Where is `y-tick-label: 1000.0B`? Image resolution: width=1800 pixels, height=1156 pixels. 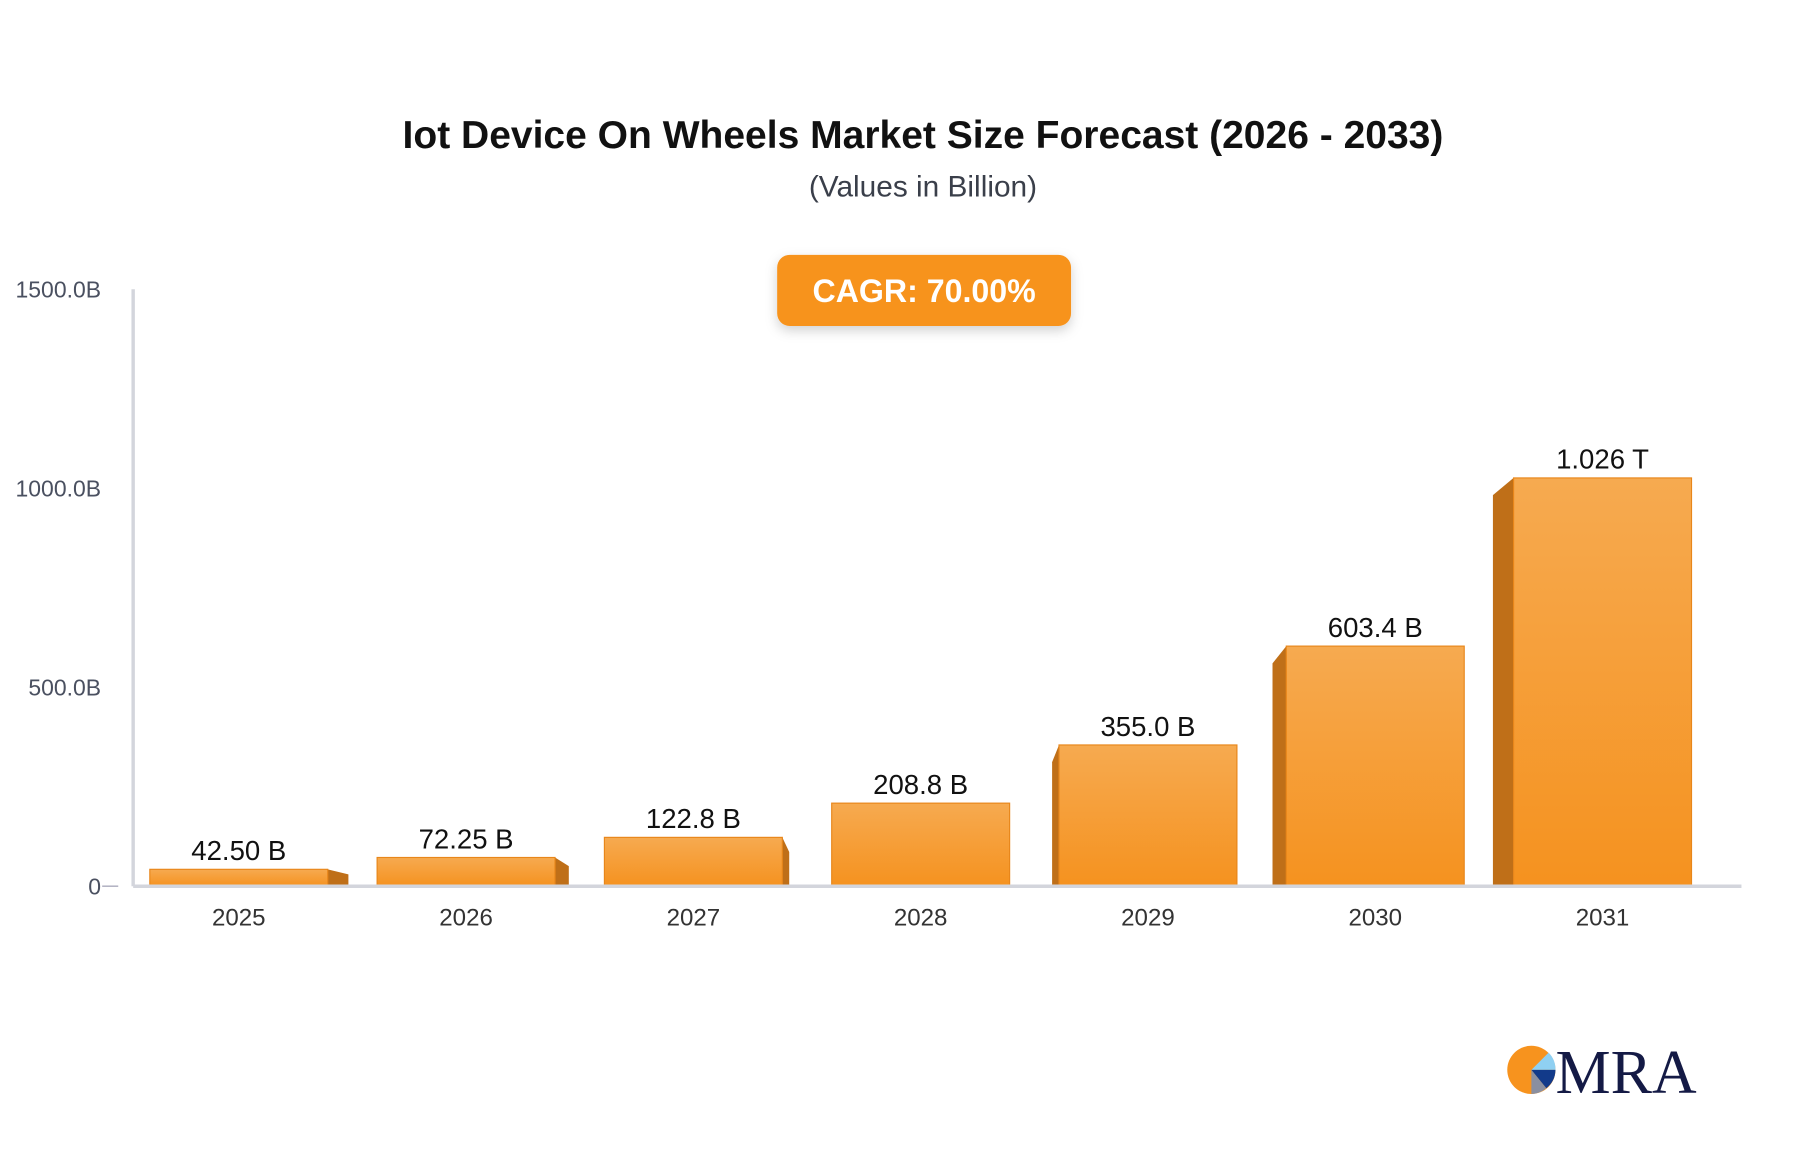 y-tick-label: 1000.0B is located at coordinates (58, 488).